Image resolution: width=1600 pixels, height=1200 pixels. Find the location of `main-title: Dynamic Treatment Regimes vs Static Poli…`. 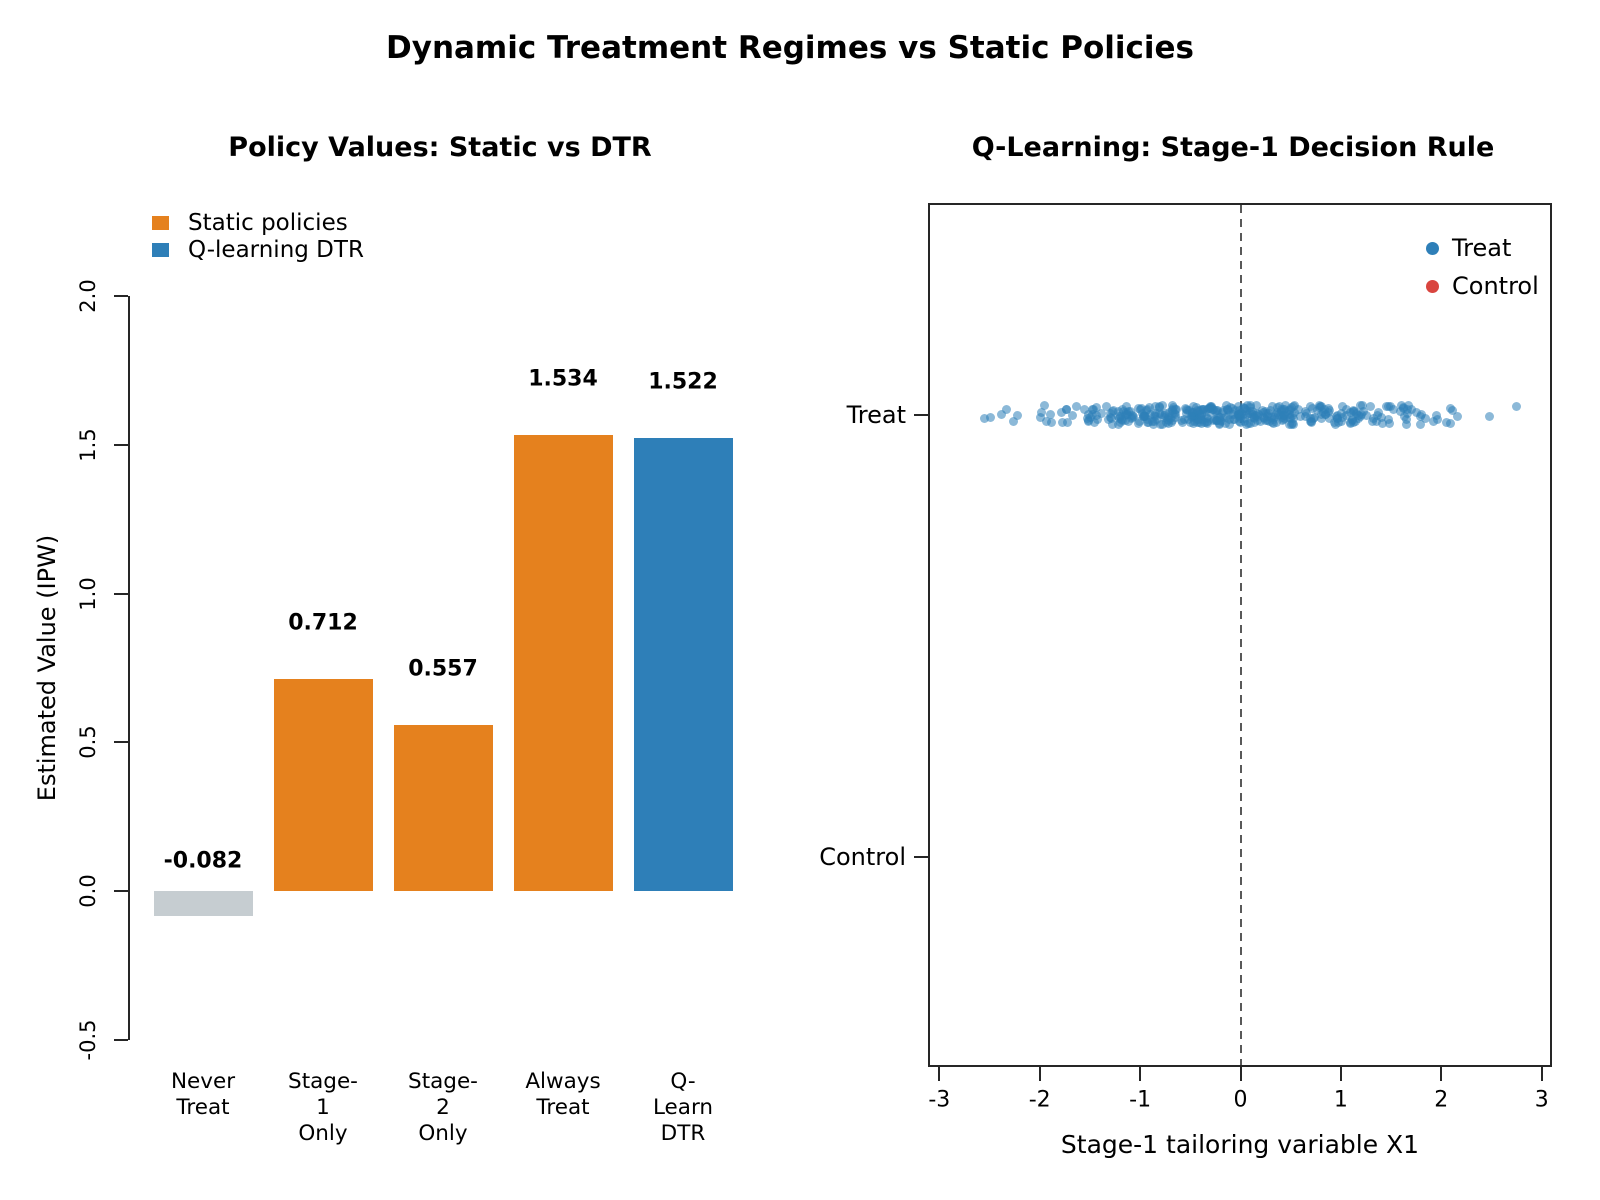

main-title: Dynamic Treatment Regimes vs Static Poli… is located at coordinates (790, 48).